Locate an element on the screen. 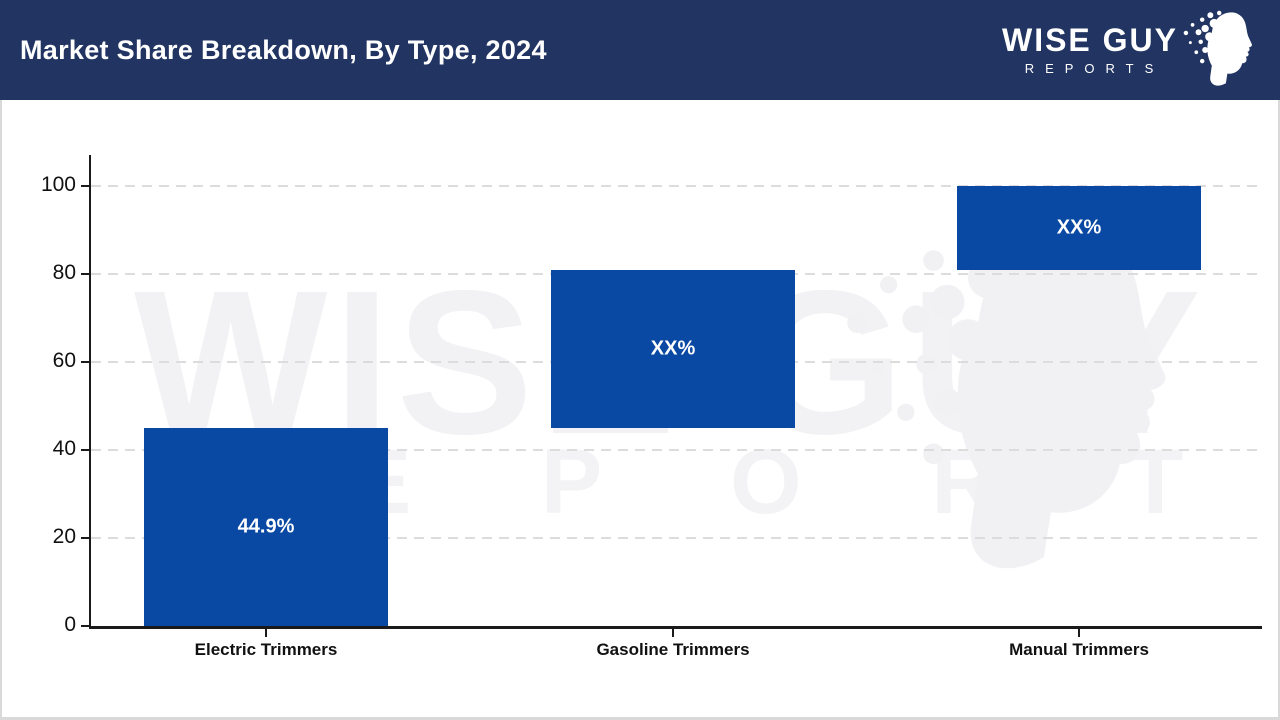  category-label: Electric Trimmers is located at coordinates (266, 649).